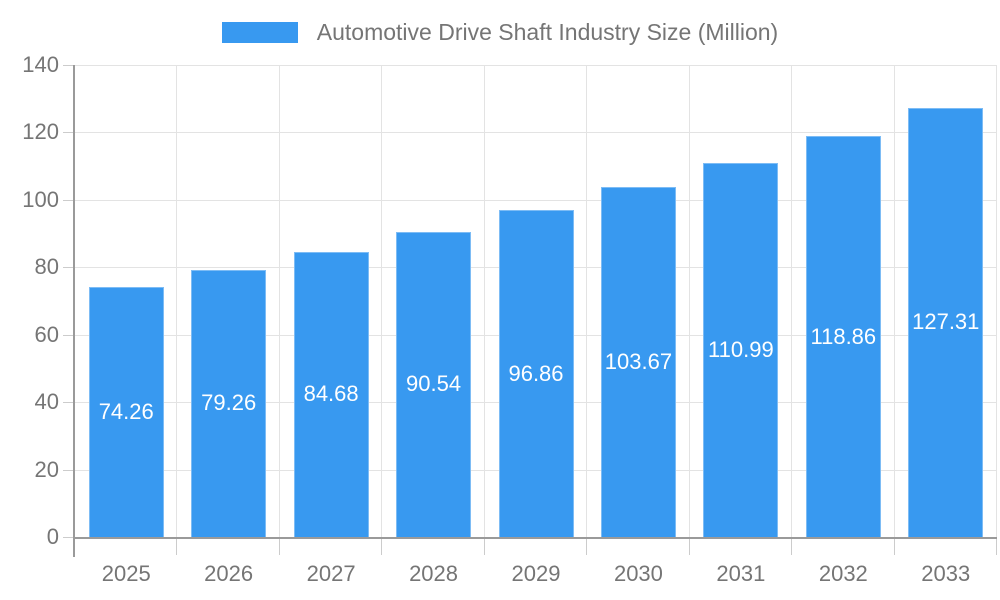  I want to click on bar-value-label: 96.86, so click(536, 373).